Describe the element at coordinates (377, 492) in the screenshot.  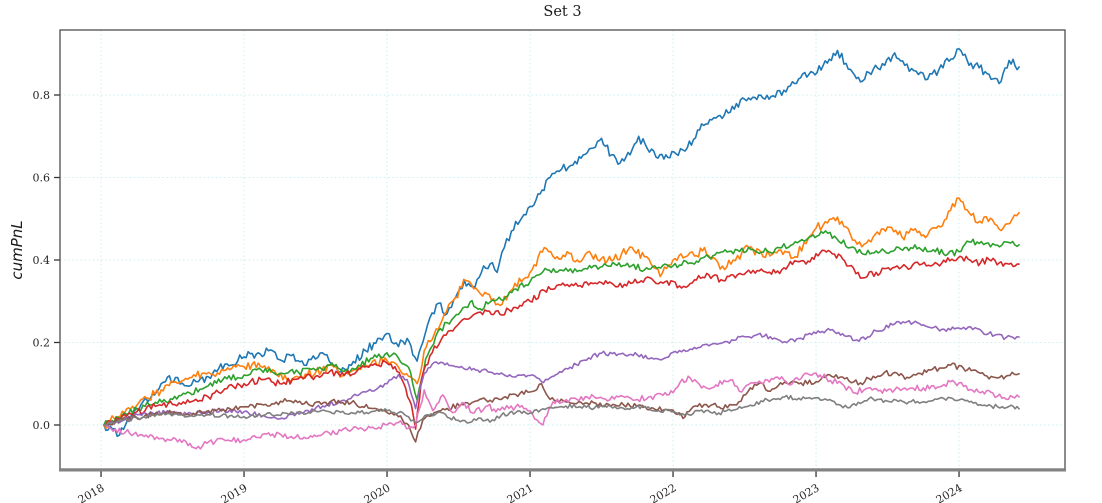
I see `x-tick-label-2020: 2020` at that location.